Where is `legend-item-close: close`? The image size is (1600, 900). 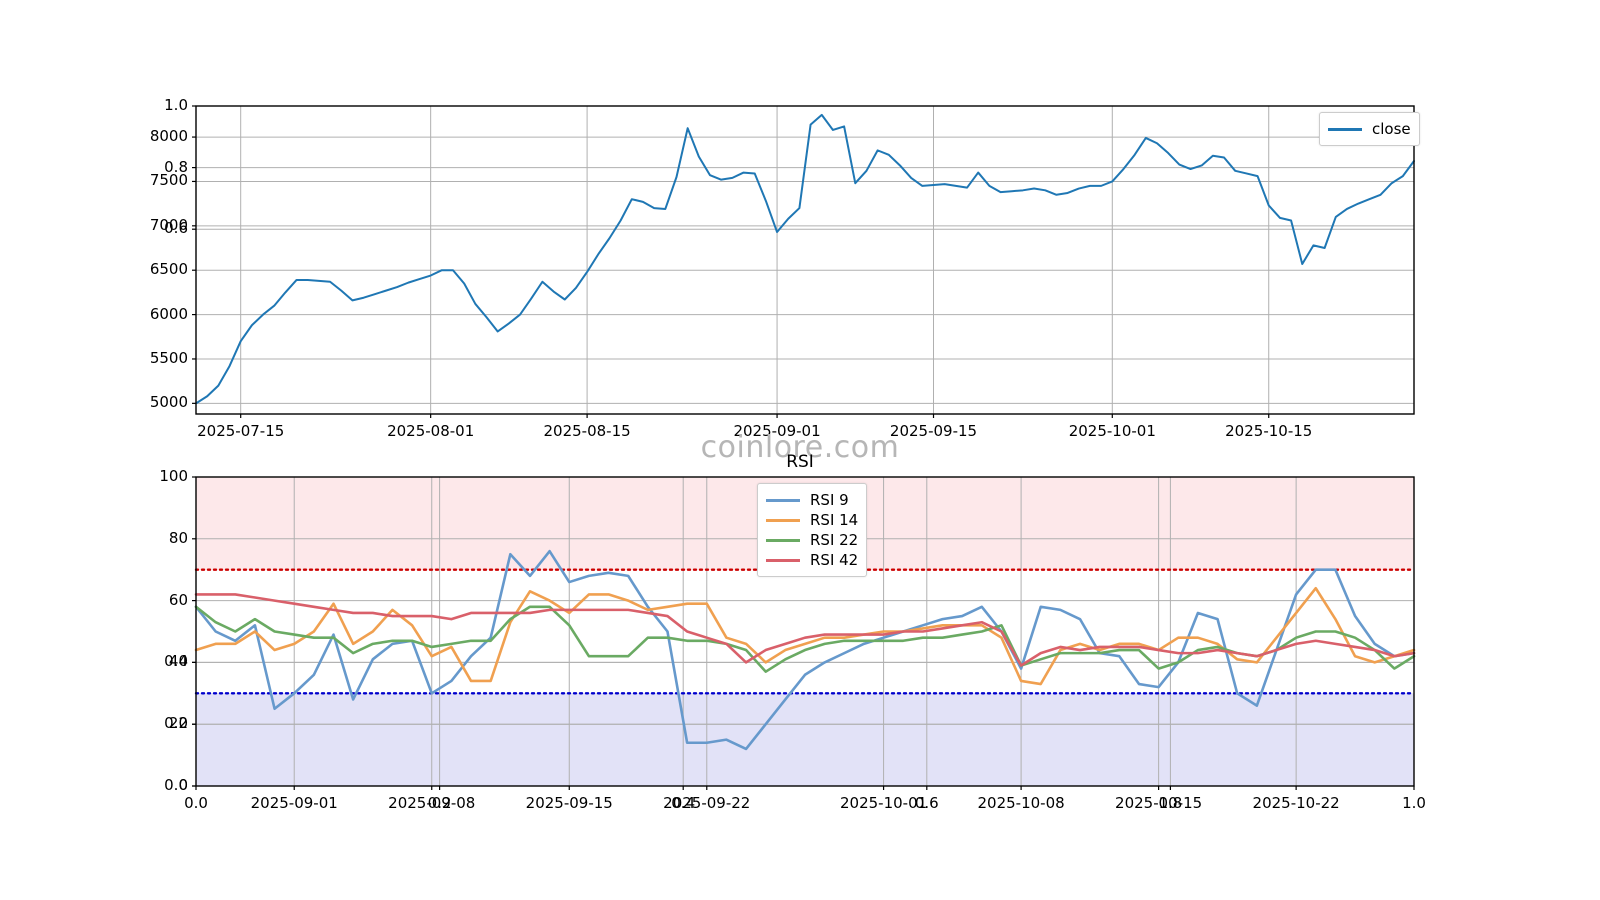 legend-item-close: close is located at coordinates (1369, 129).